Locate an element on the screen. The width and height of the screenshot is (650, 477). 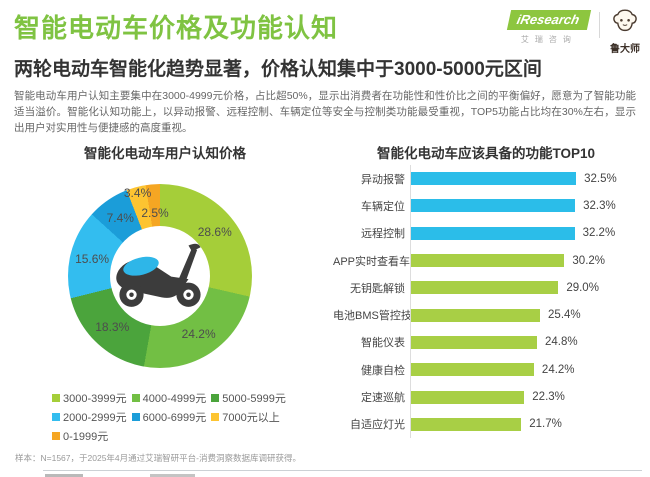
bar-value-label: 32.3% is located at coordinates (599, 205).